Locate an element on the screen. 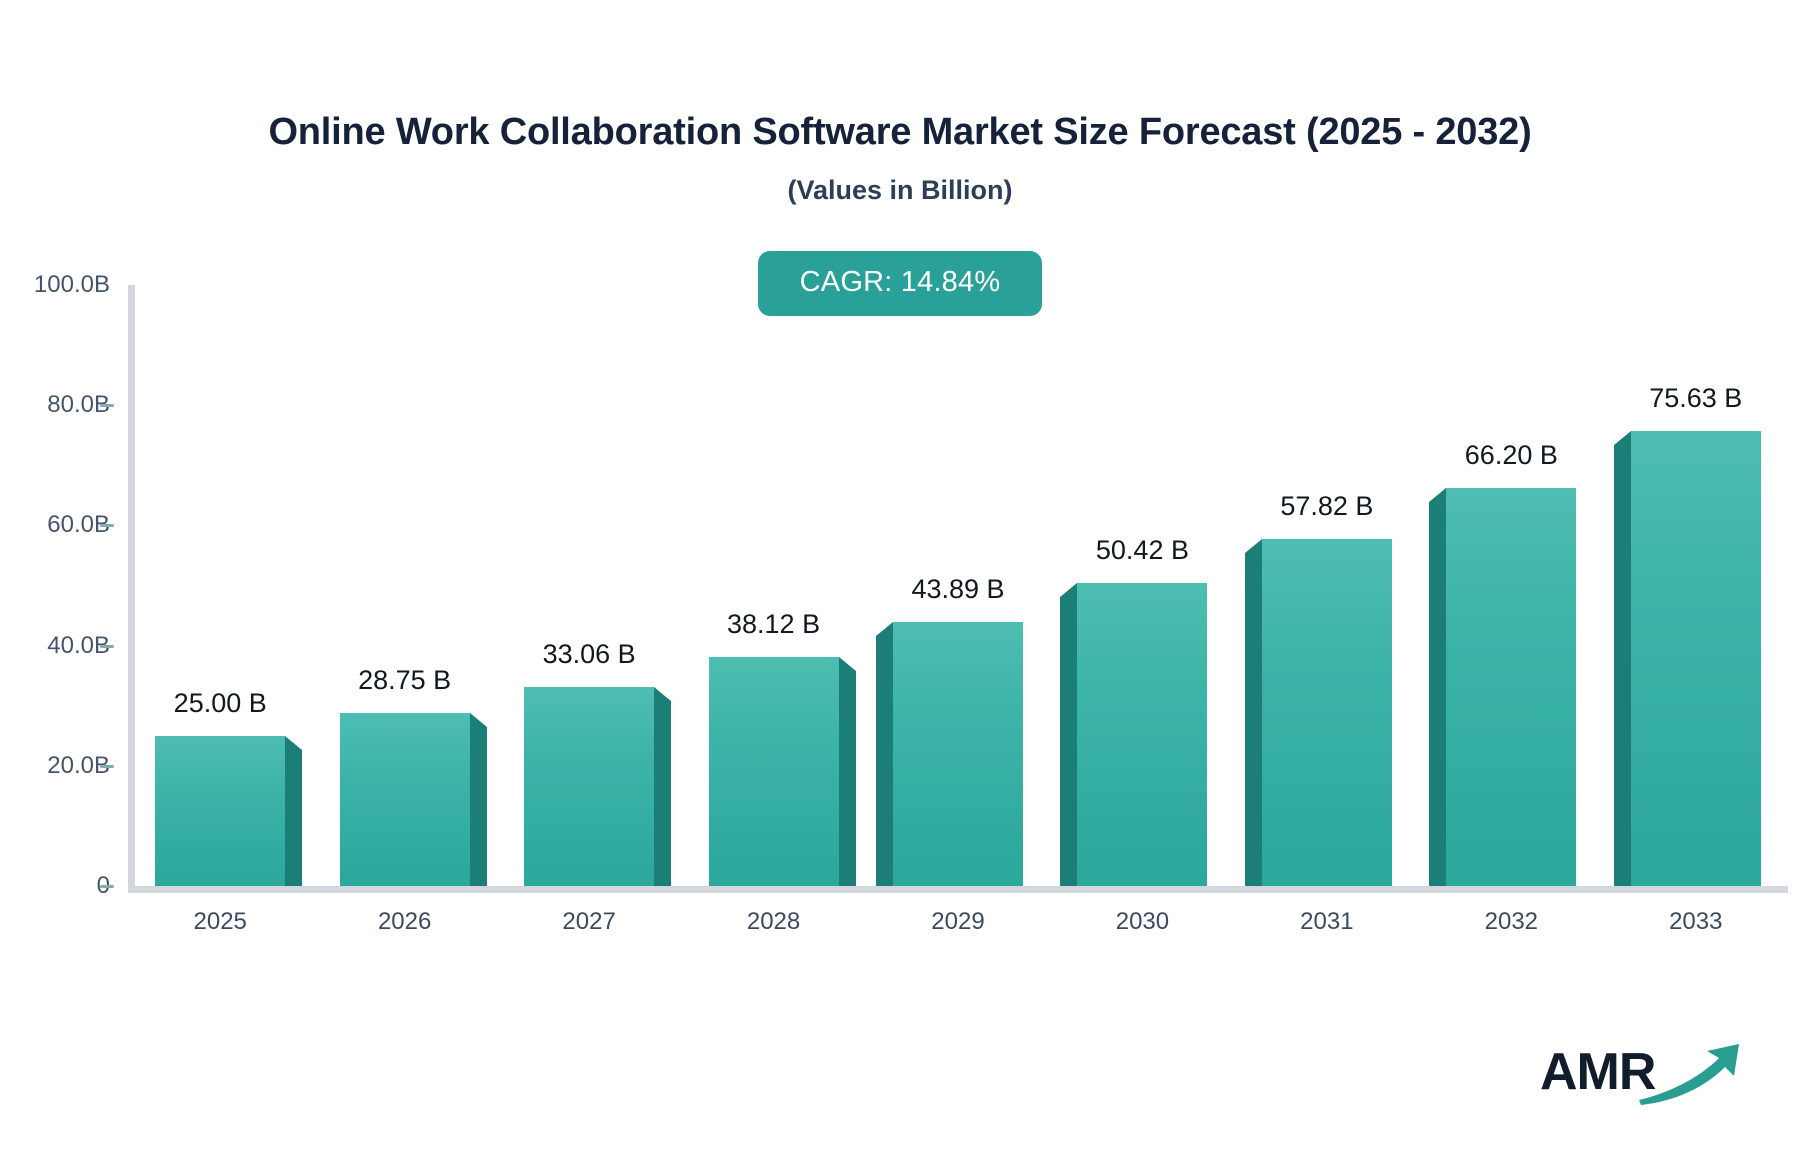 The image size is (1800, 1156). bar-value-label: 38.12 B is located at coordinates (774, 623).